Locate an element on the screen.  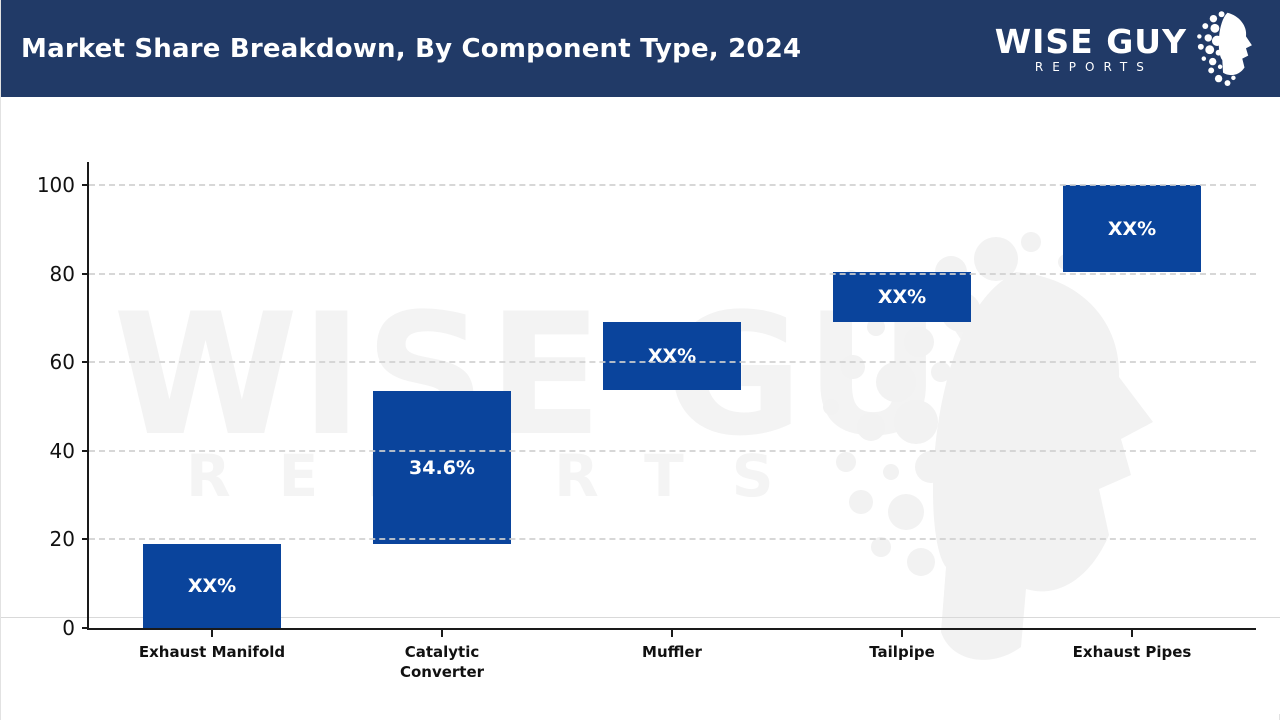
brand-logo: WISE GUY REPORTS is located at coordinates (1129, 49).